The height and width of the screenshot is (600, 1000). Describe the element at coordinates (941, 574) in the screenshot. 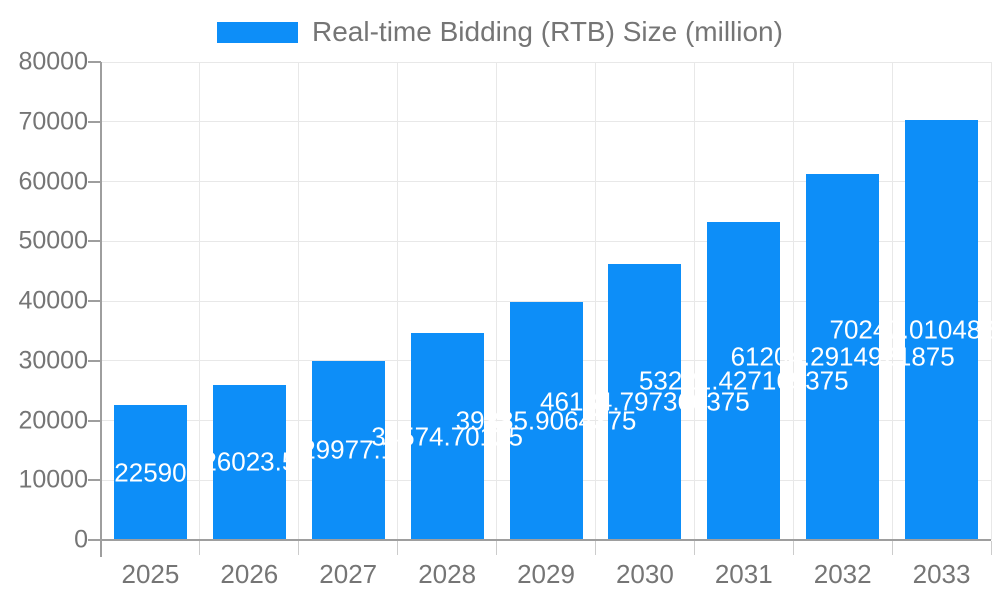

I see `x-axis-label: 2033` at that location.